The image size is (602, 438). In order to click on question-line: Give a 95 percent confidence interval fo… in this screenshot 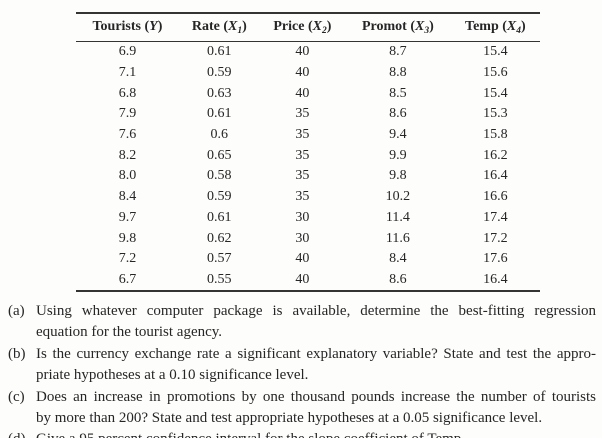, I will do `click(316, 433)`.